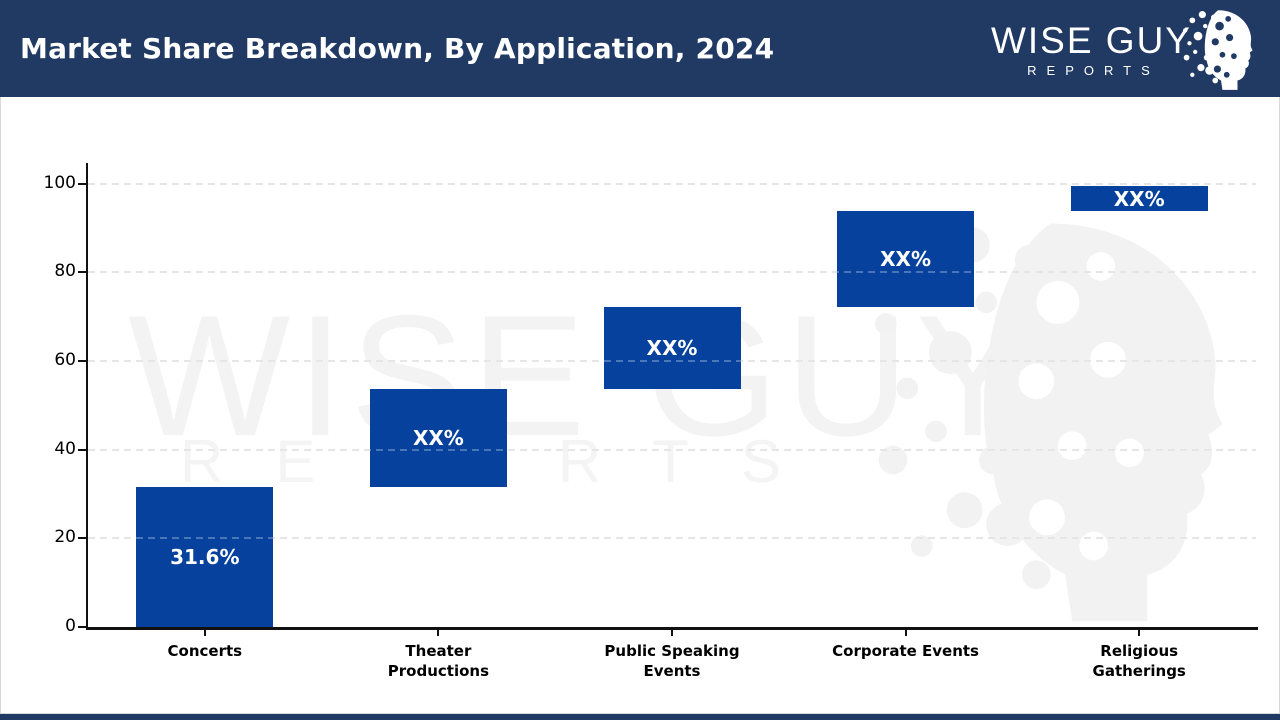  What do you see at coordinates (59, 182) in the screenshot?
I see `y-tick-label: 100` at bounding box center [59, 182].